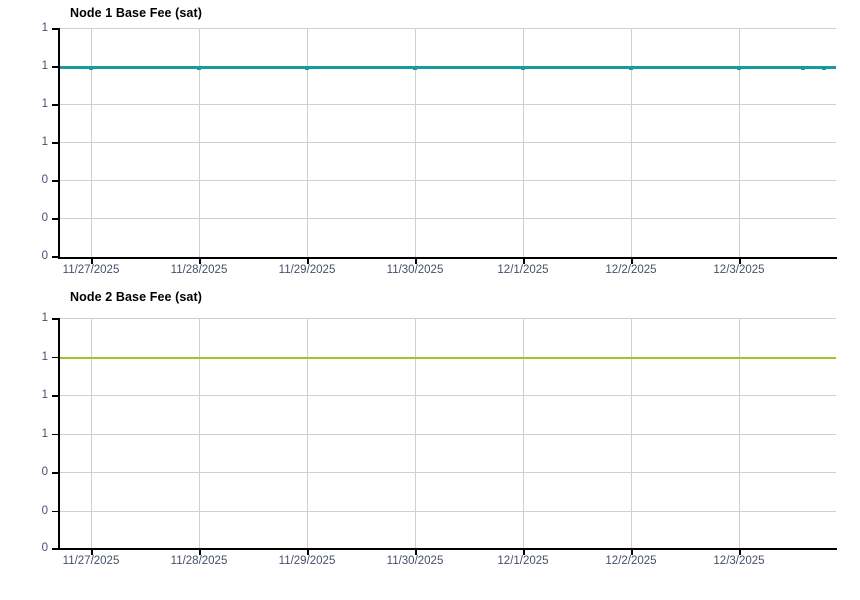  Describe the element at coordinates (136, 297) in the screenshot. I see `chart-title-node-2: Node 2 Base Fee (sat)` at that location.